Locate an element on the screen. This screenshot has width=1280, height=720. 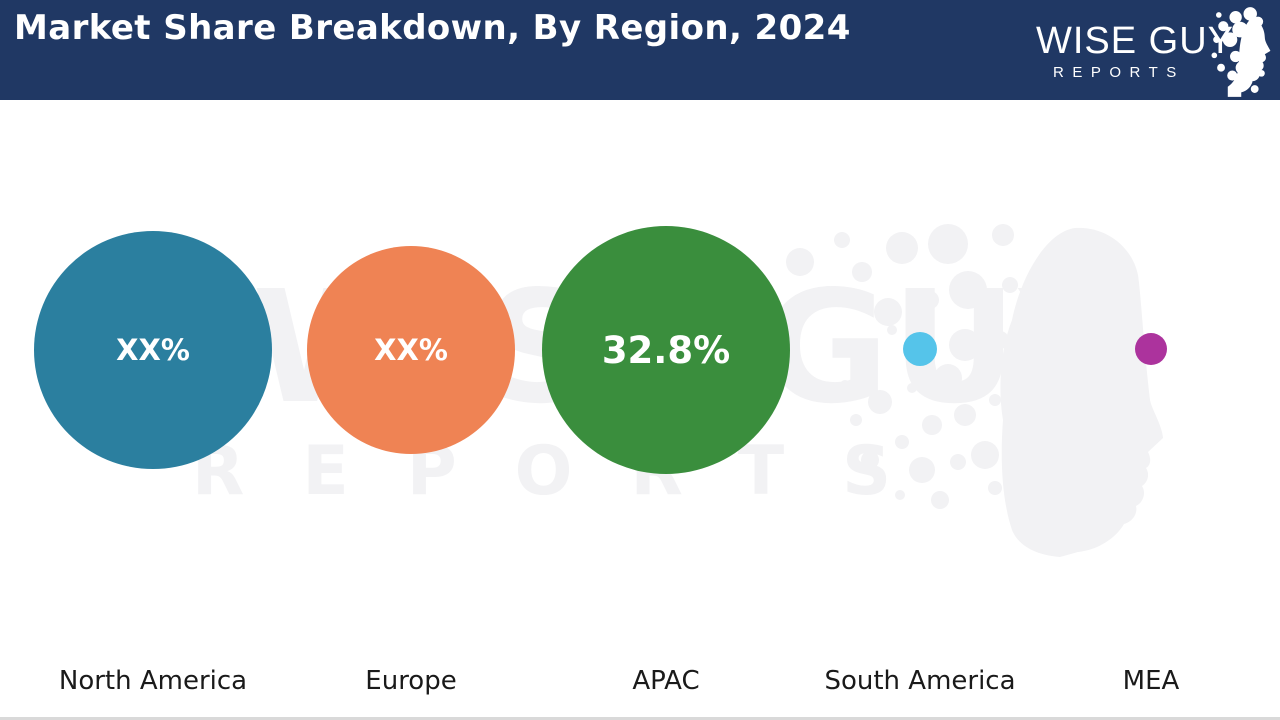
category-label-south-america: South America is located at coordinates (920, 681).